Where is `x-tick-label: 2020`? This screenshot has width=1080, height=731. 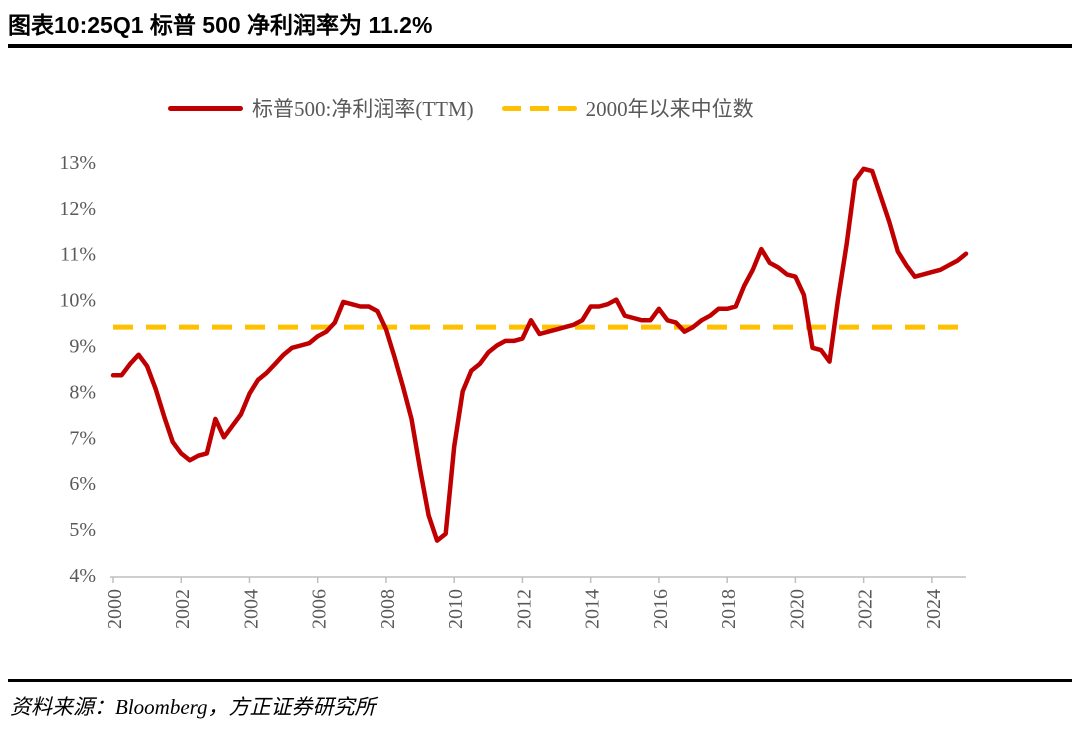 x-tick-label: 2020 is located at coordinates (797, 609).